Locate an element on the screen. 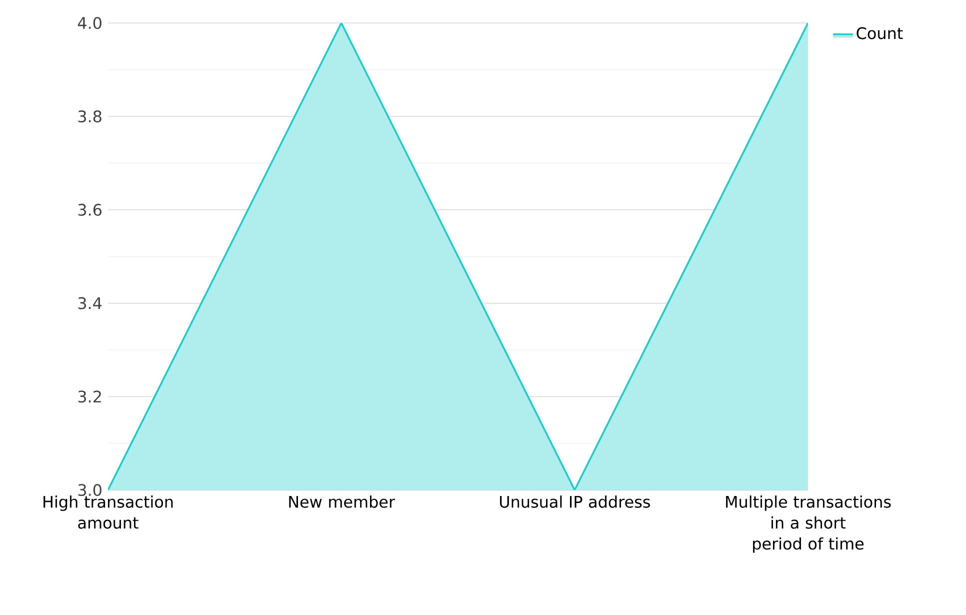 This screenshot has height=615, width=966. legend-label: Count is located at coordinates (879, 33).